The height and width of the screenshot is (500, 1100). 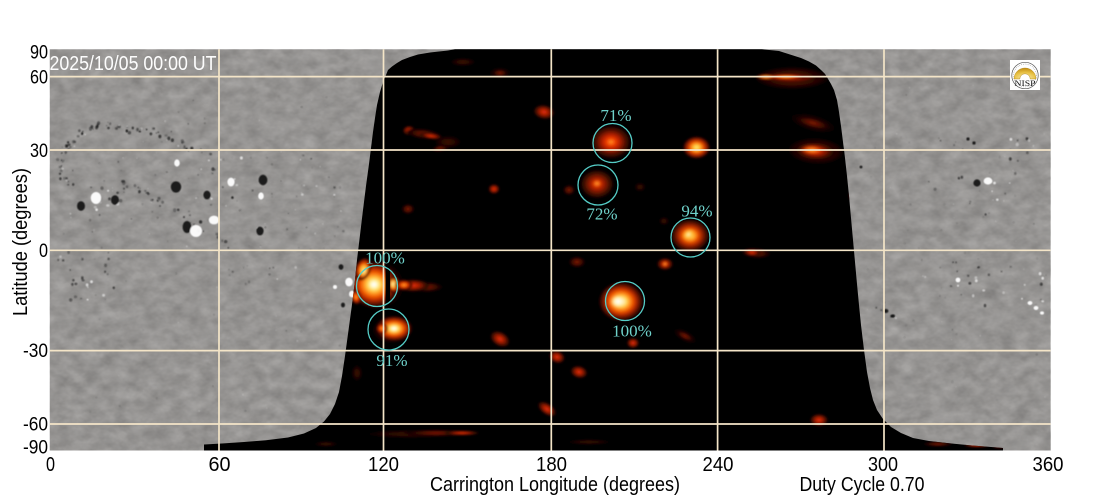 What do you see at coordinates (862, 485) in the screenshot?
I see `svg-text: Duty Cycle 0.70` at bounding box center [862, 485].